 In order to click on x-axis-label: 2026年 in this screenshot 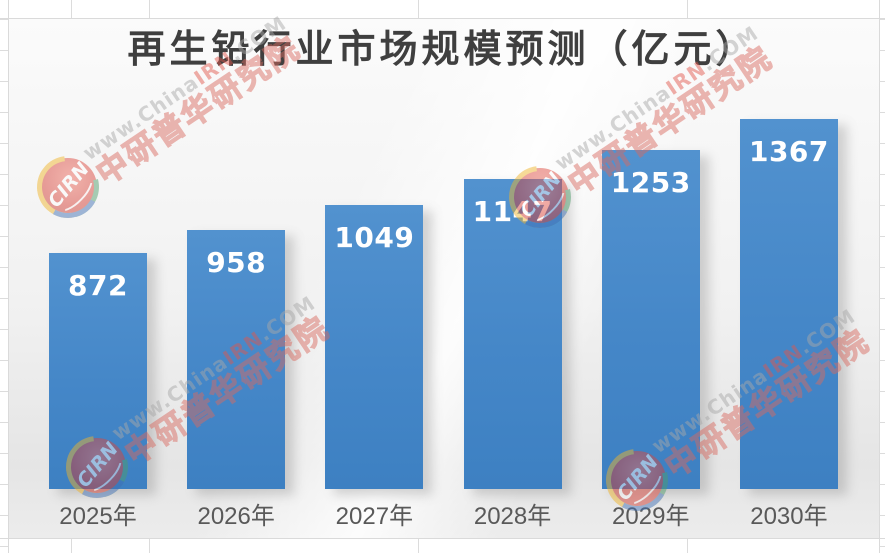, I will do `click(236, 516)`.